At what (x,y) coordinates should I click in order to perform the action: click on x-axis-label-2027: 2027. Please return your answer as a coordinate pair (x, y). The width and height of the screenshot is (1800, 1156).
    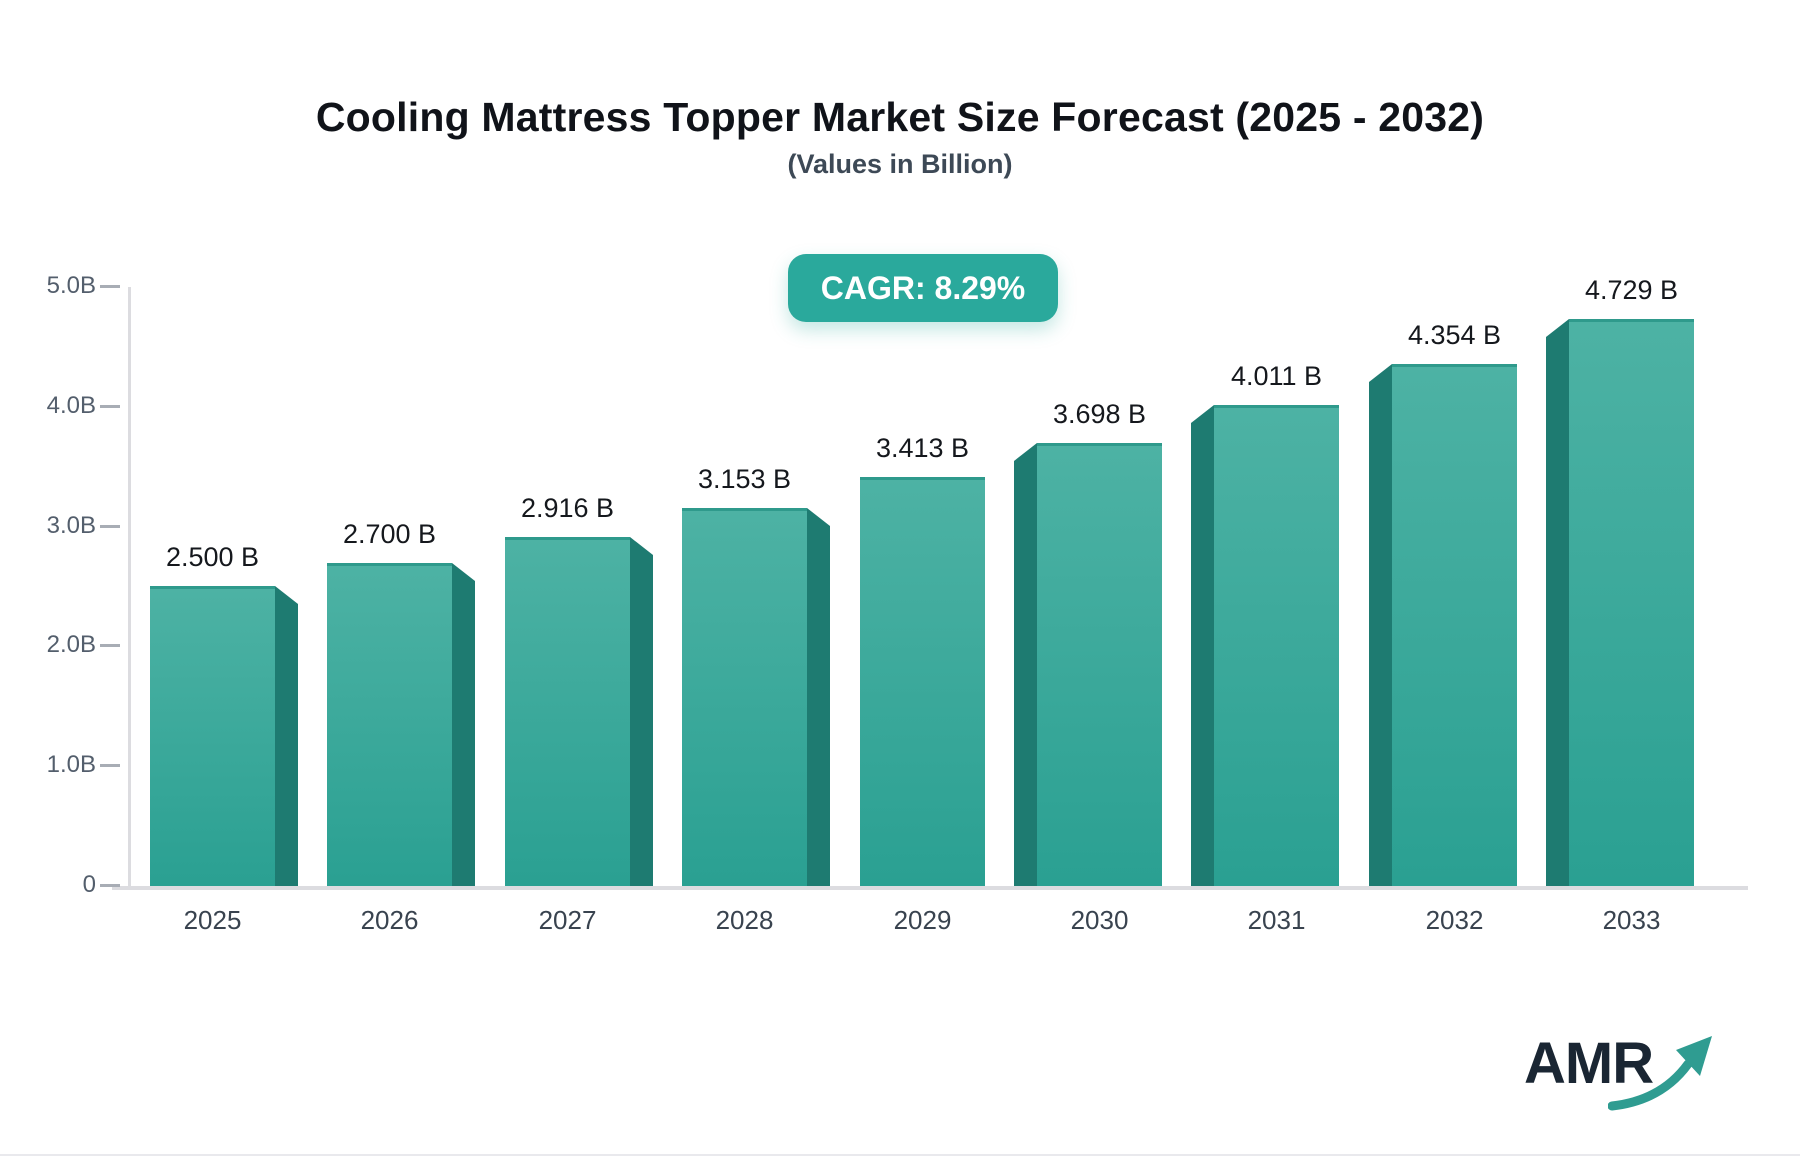
    Looking at the image, I should click on (567, 920).